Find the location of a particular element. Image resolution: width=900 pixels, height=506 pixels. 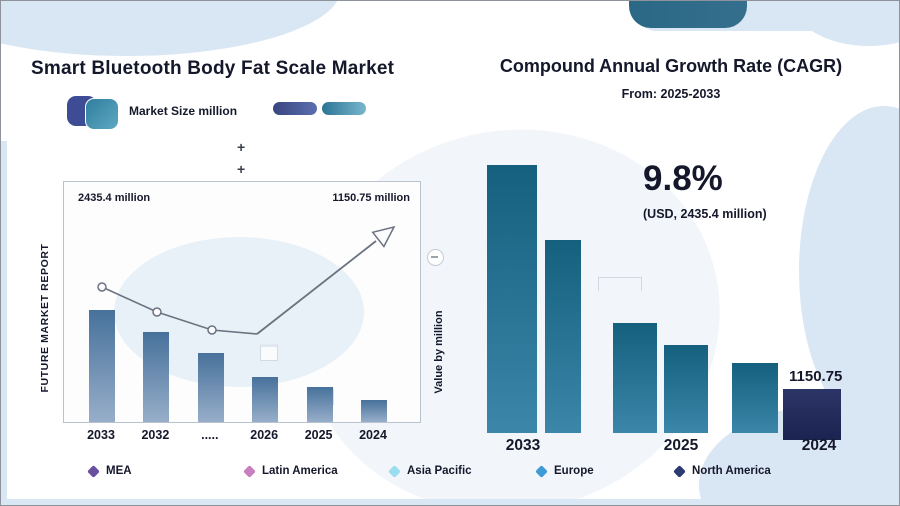

cagr-annotation: 1150.75 is located at coordinates (816, 376).